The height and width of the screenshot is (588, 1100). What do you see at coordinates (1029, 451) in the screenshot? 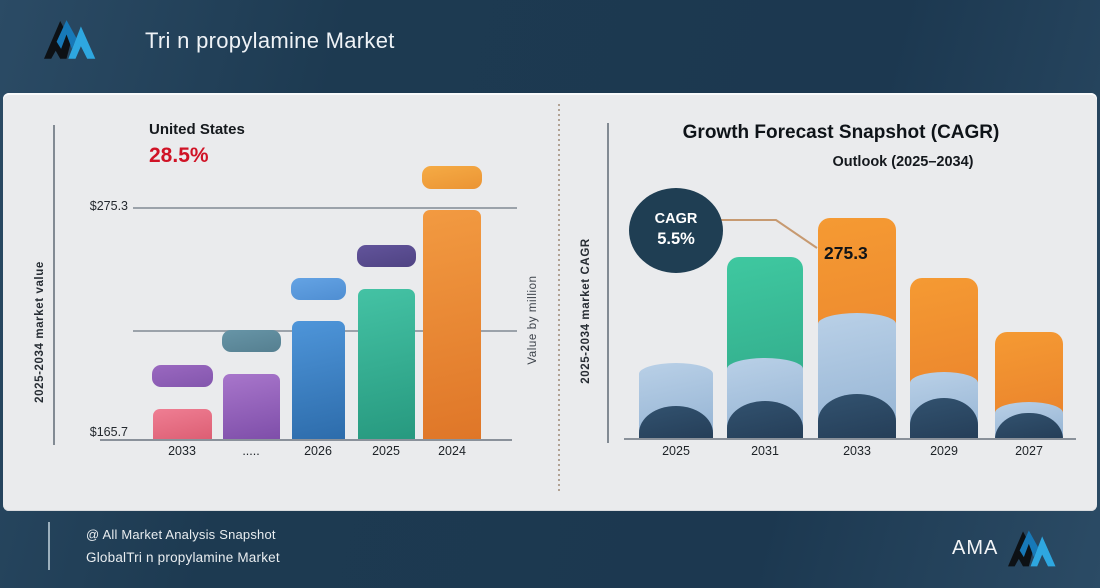
I see `right-x-label-2027: 2027` at bounding box center [1029, 451].